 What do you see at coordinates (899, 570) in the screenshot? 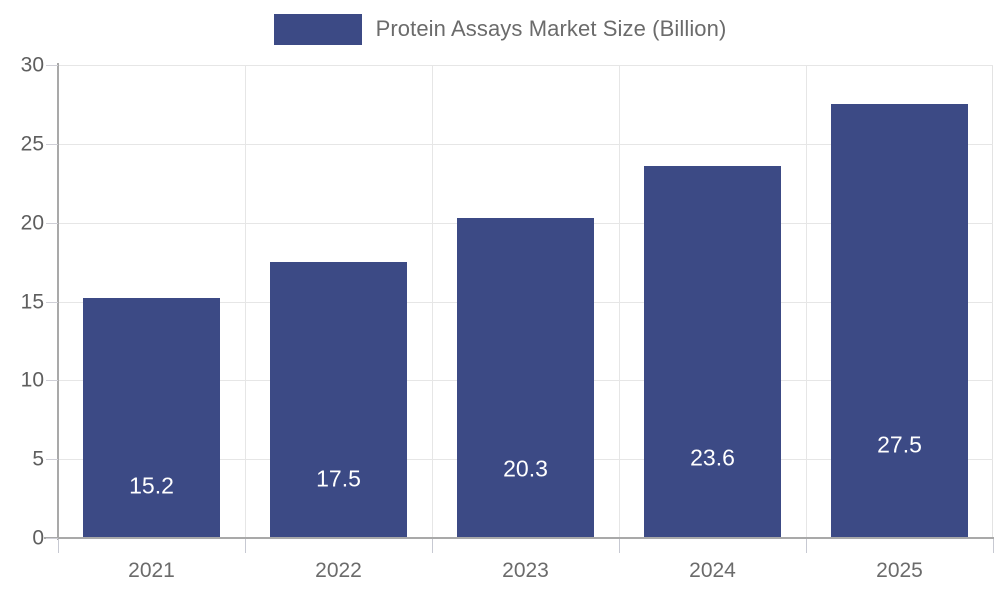
I see `x-axis-tick-label: 2025` at bounding box center [899, 570].